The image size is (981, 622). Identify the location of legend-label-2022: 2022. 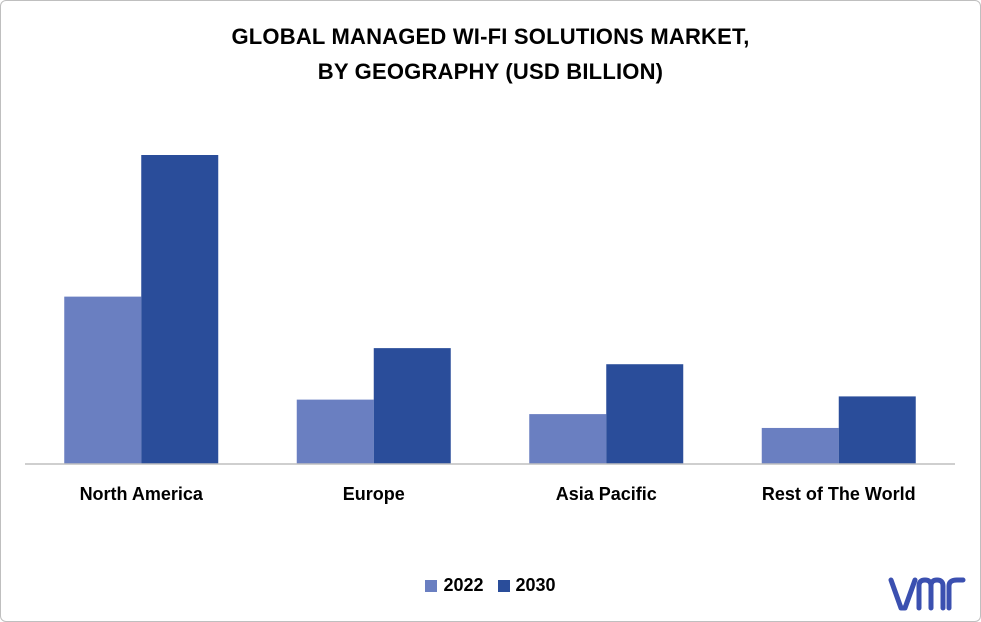
(463, 585).